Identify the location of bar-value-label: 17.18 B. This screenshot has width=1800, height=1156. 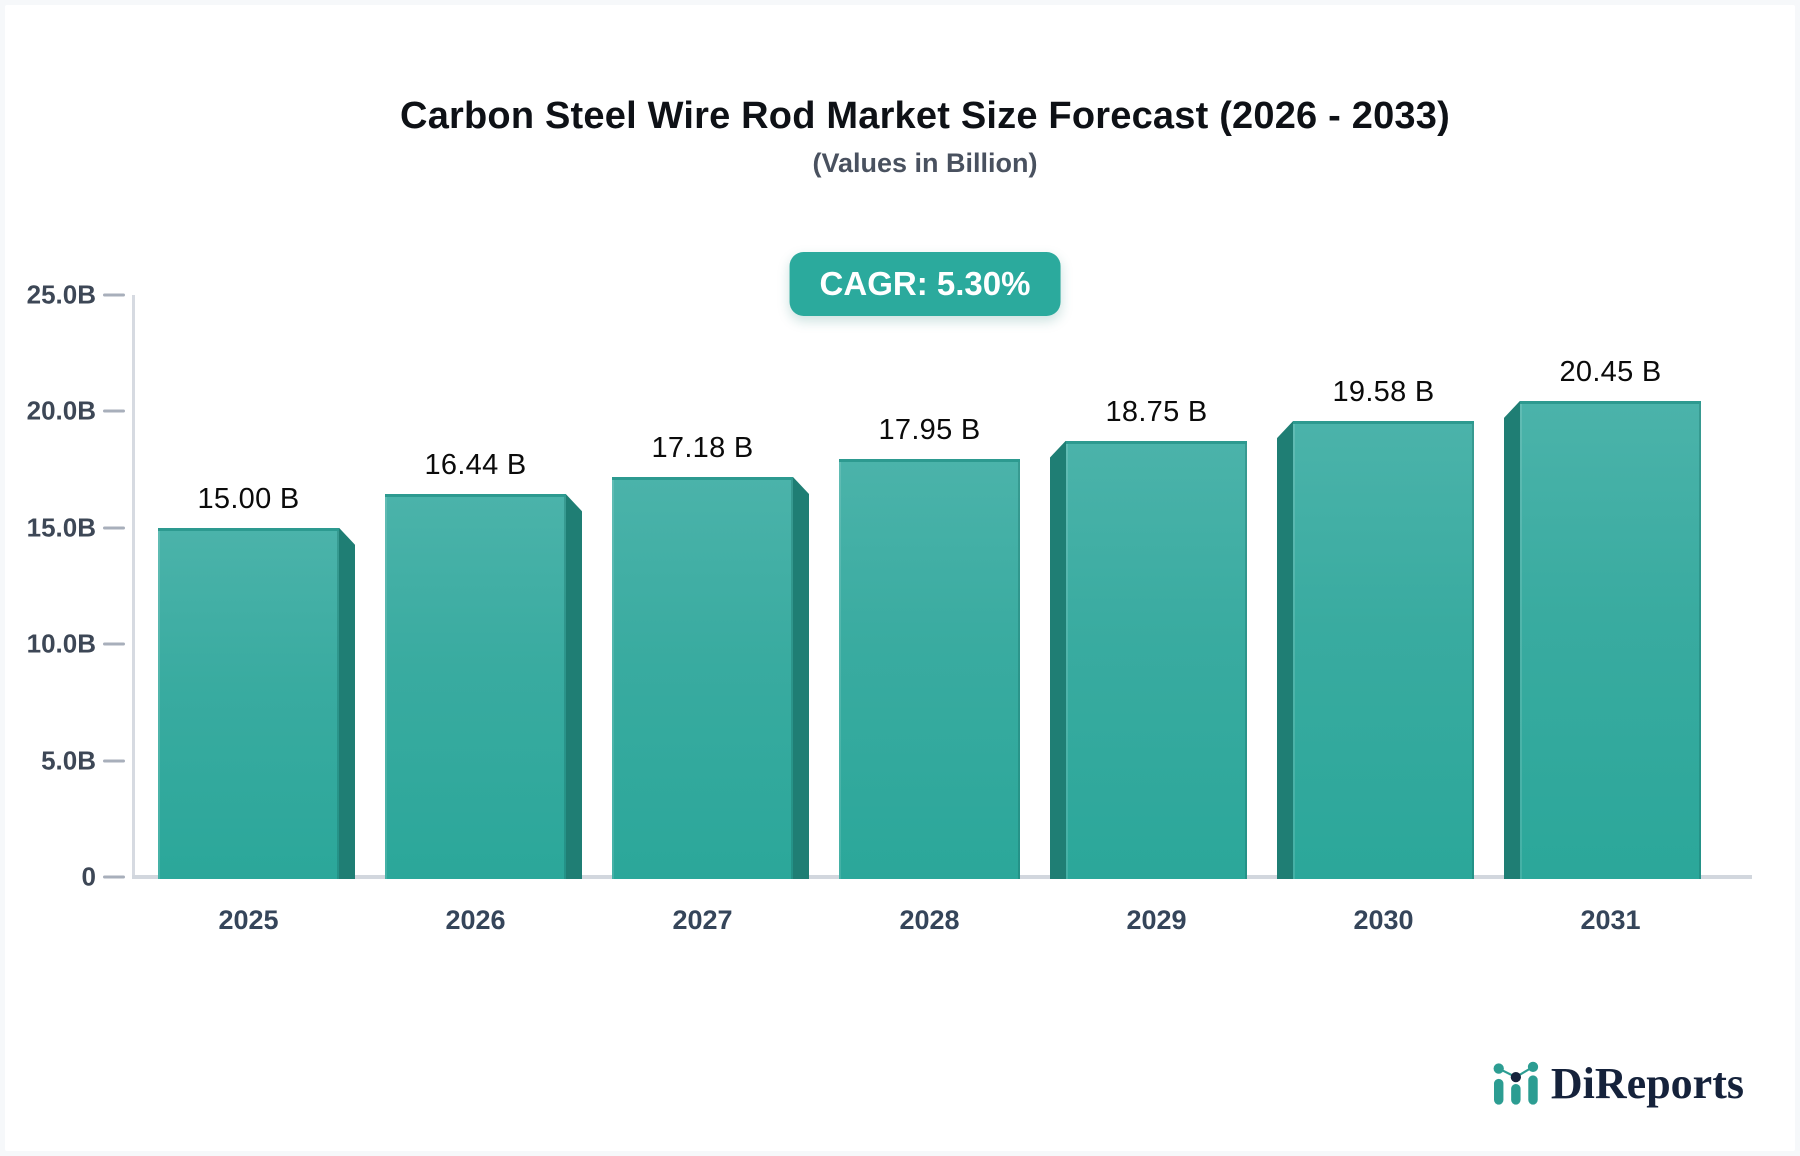
(702, 448).